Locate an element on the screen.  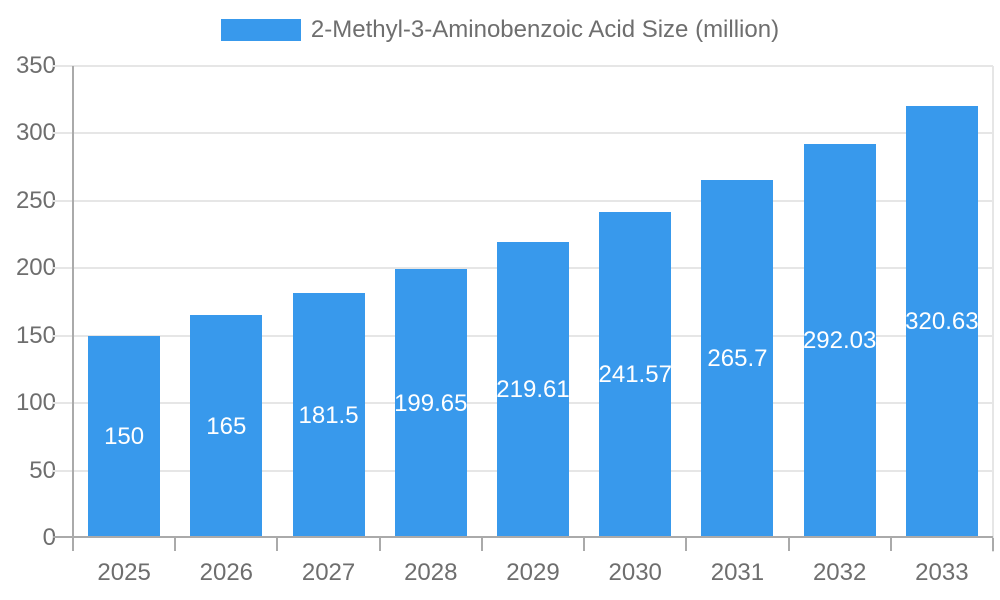
x-axis-tick-label: 2028 is located at coordinates (431, 572).